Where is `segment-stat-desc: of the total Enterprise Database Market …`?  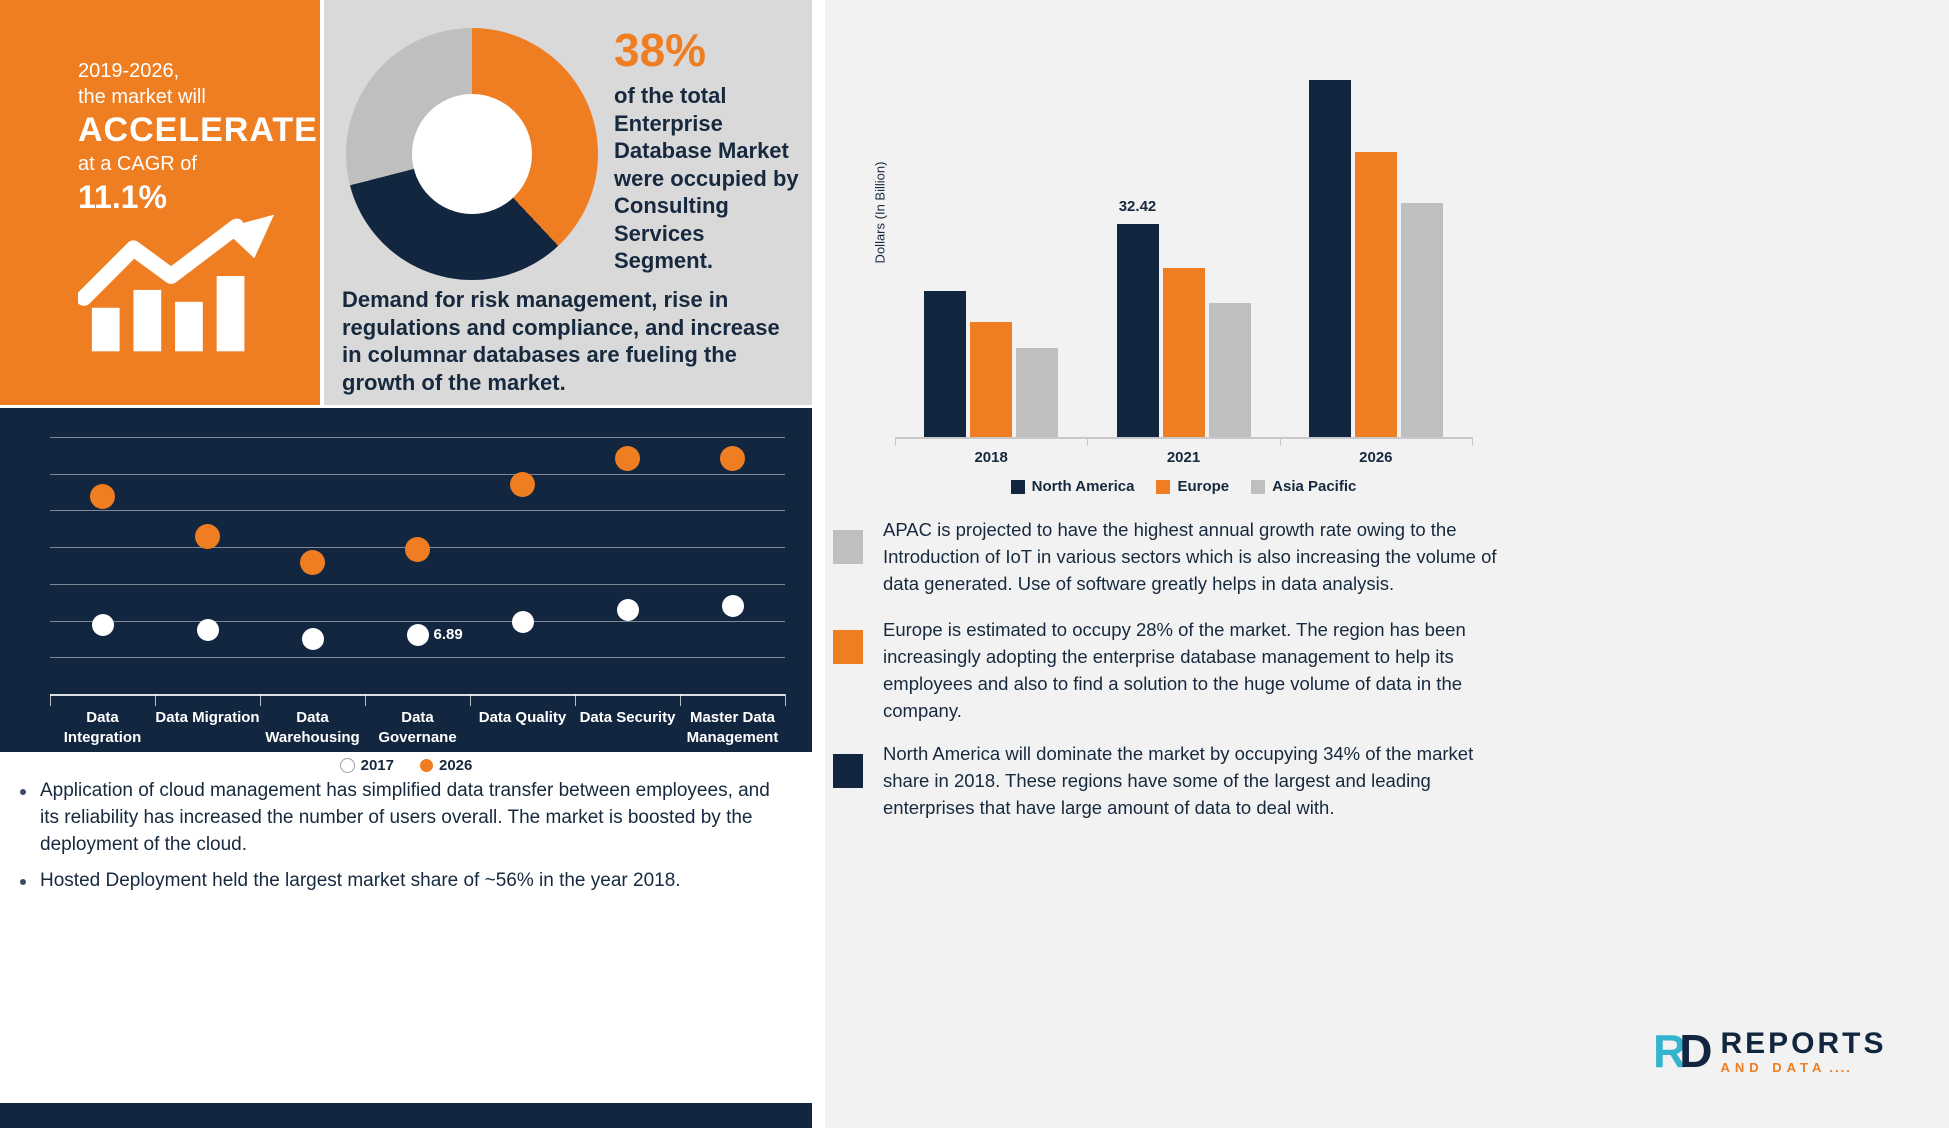 segment-stat-desc: of the total Enterprise Database Market … is located at coordinates (706, 178).